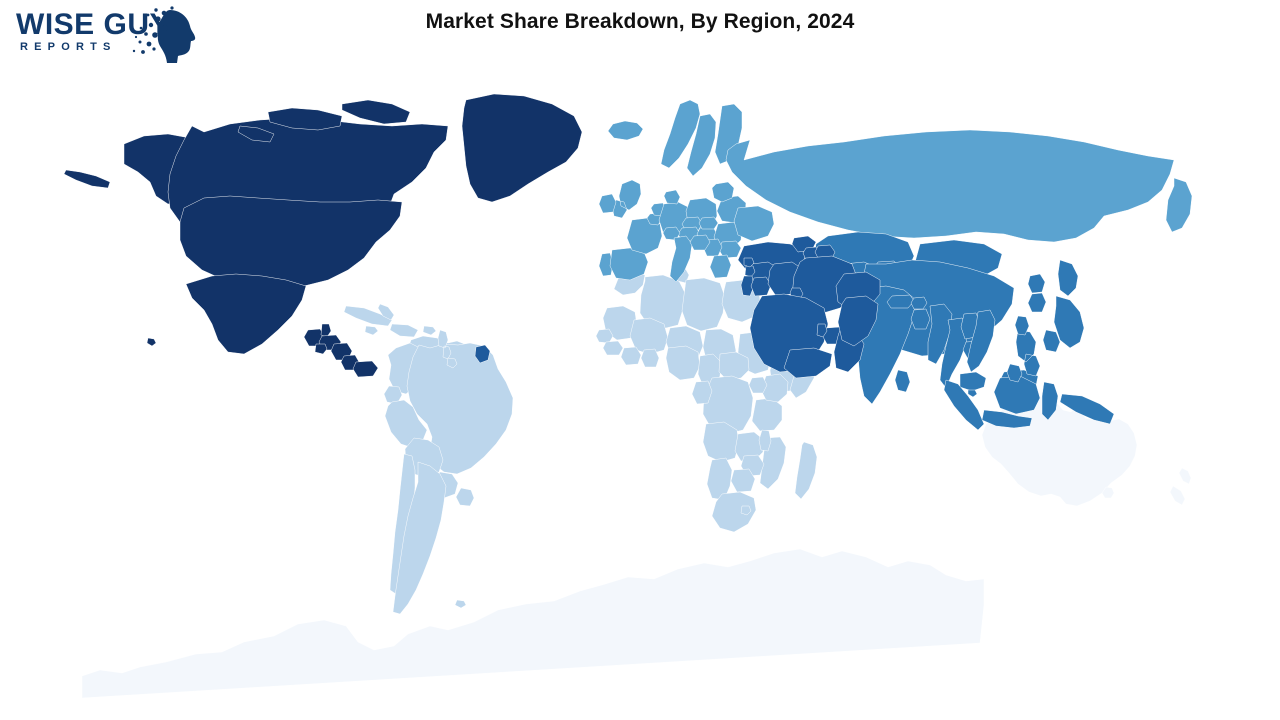 The image size is (1280, 720). I want to click on country-belize, so click(326, 330).